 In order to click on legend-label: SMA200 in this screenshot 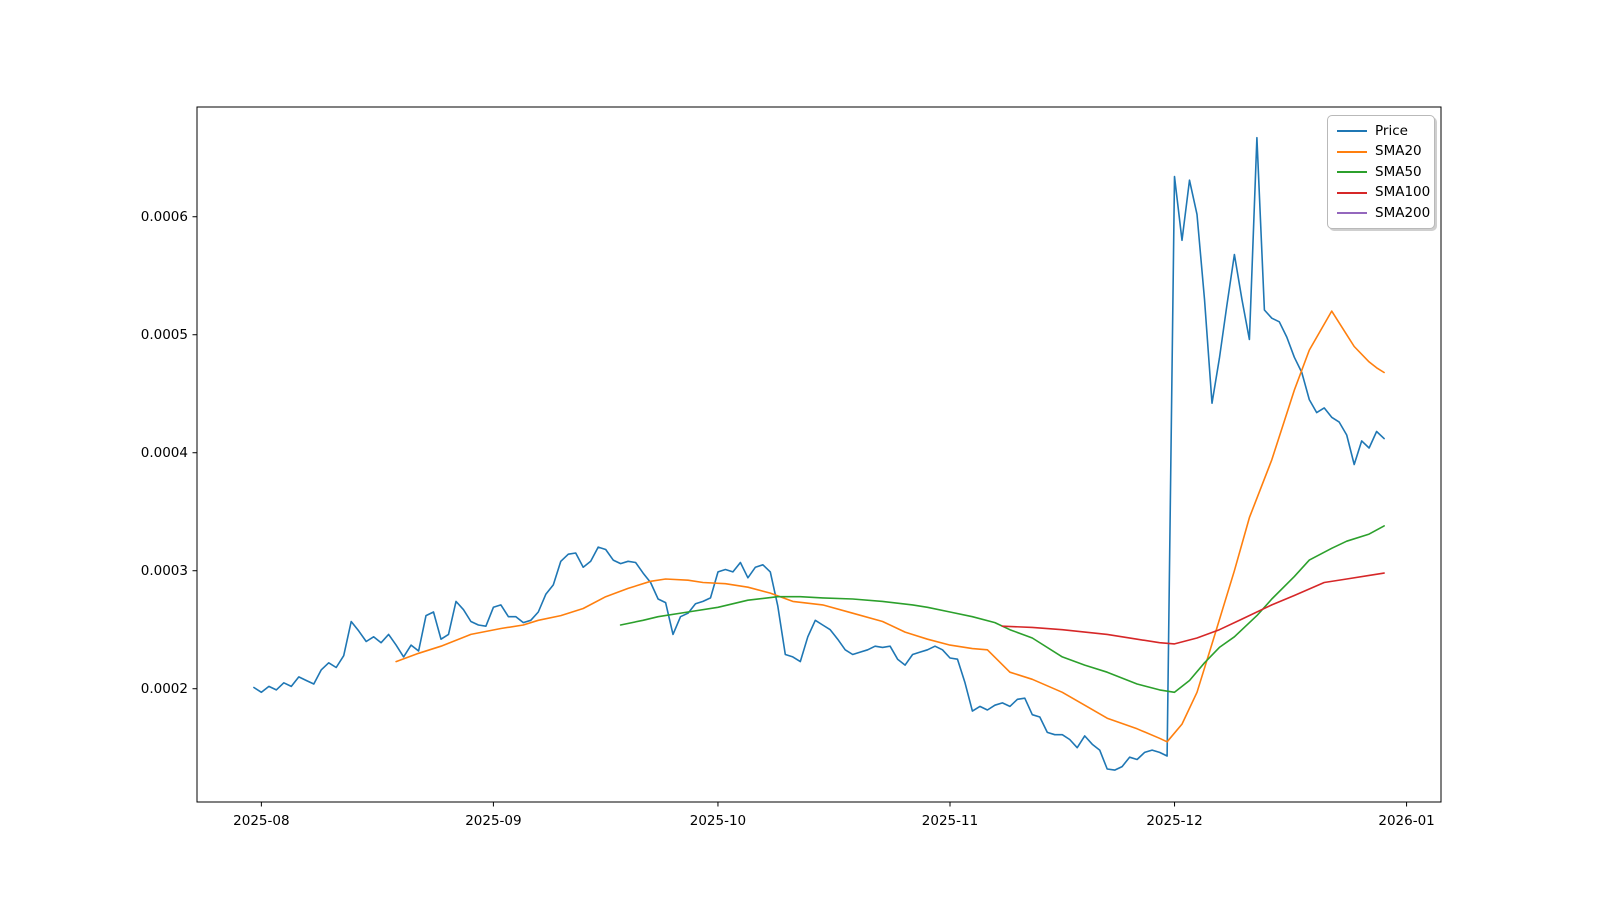, I will do `click(1403, 212)`.